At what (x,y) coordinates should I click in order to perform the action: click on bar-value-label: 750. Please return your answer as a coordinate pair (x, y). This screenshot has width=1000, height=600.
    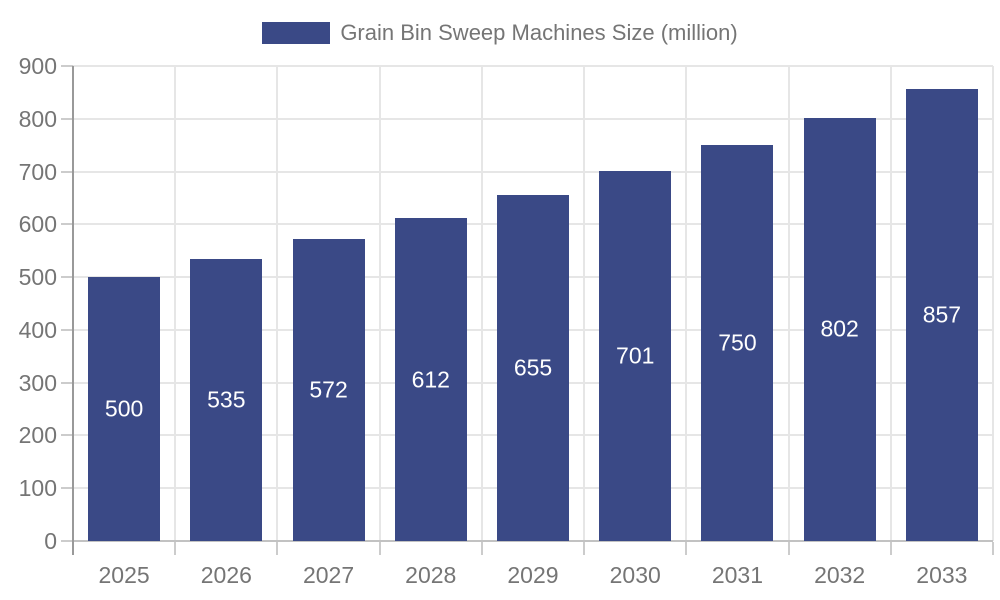
    Looking at the image, I should click on (737, 342).